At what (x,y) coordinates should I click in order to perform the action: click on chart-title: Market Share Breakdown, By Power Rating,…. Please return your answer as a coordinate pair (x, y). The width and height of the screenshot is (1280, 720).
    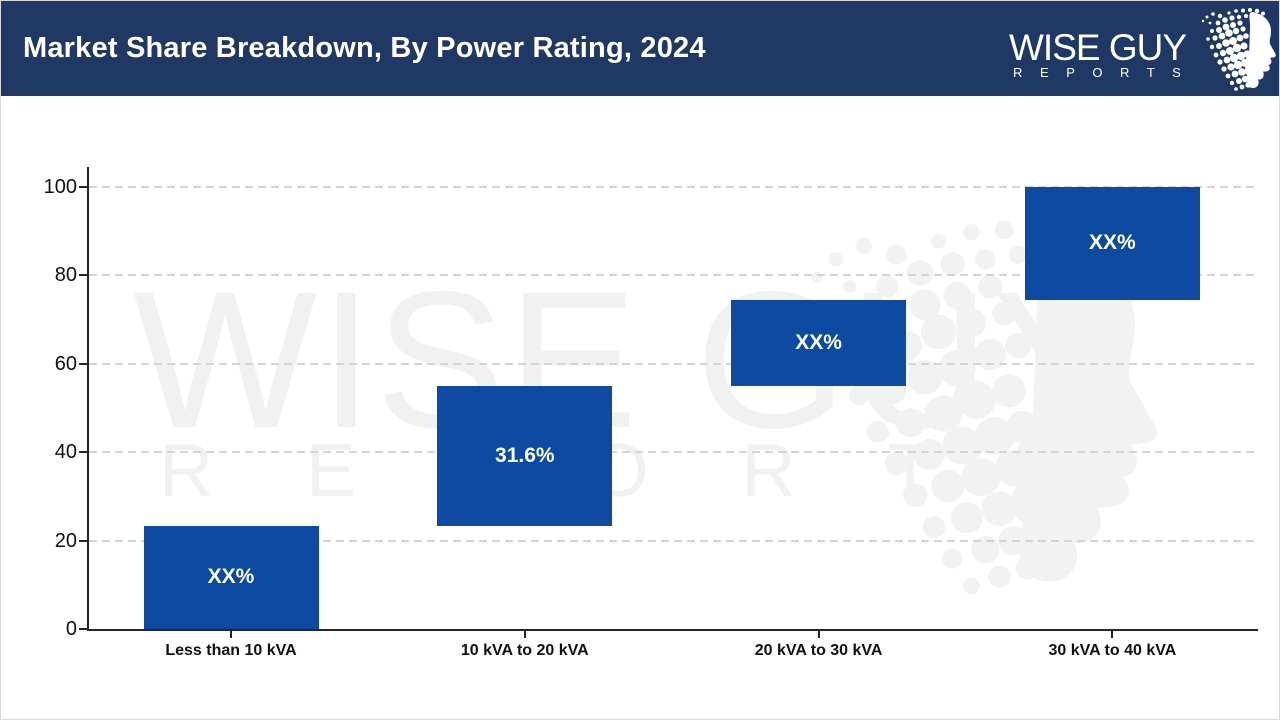
    Looking at the image, I should click on (364, 48).